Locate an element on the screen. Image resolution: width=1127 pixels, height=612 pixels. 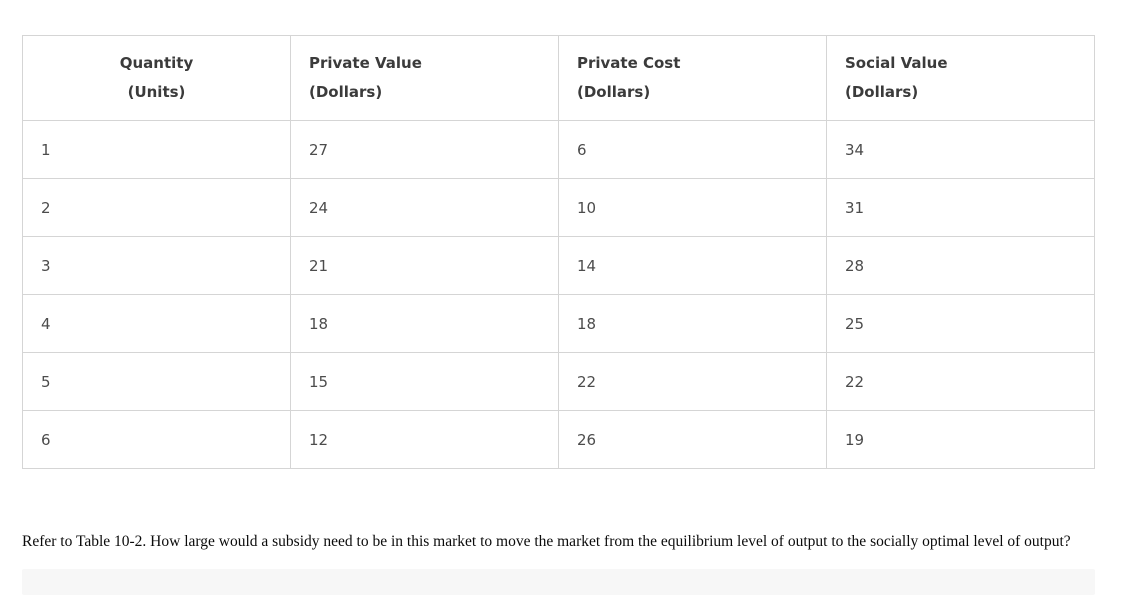
table-row: 1 27 6 34 is located at coordinates (558, 149).